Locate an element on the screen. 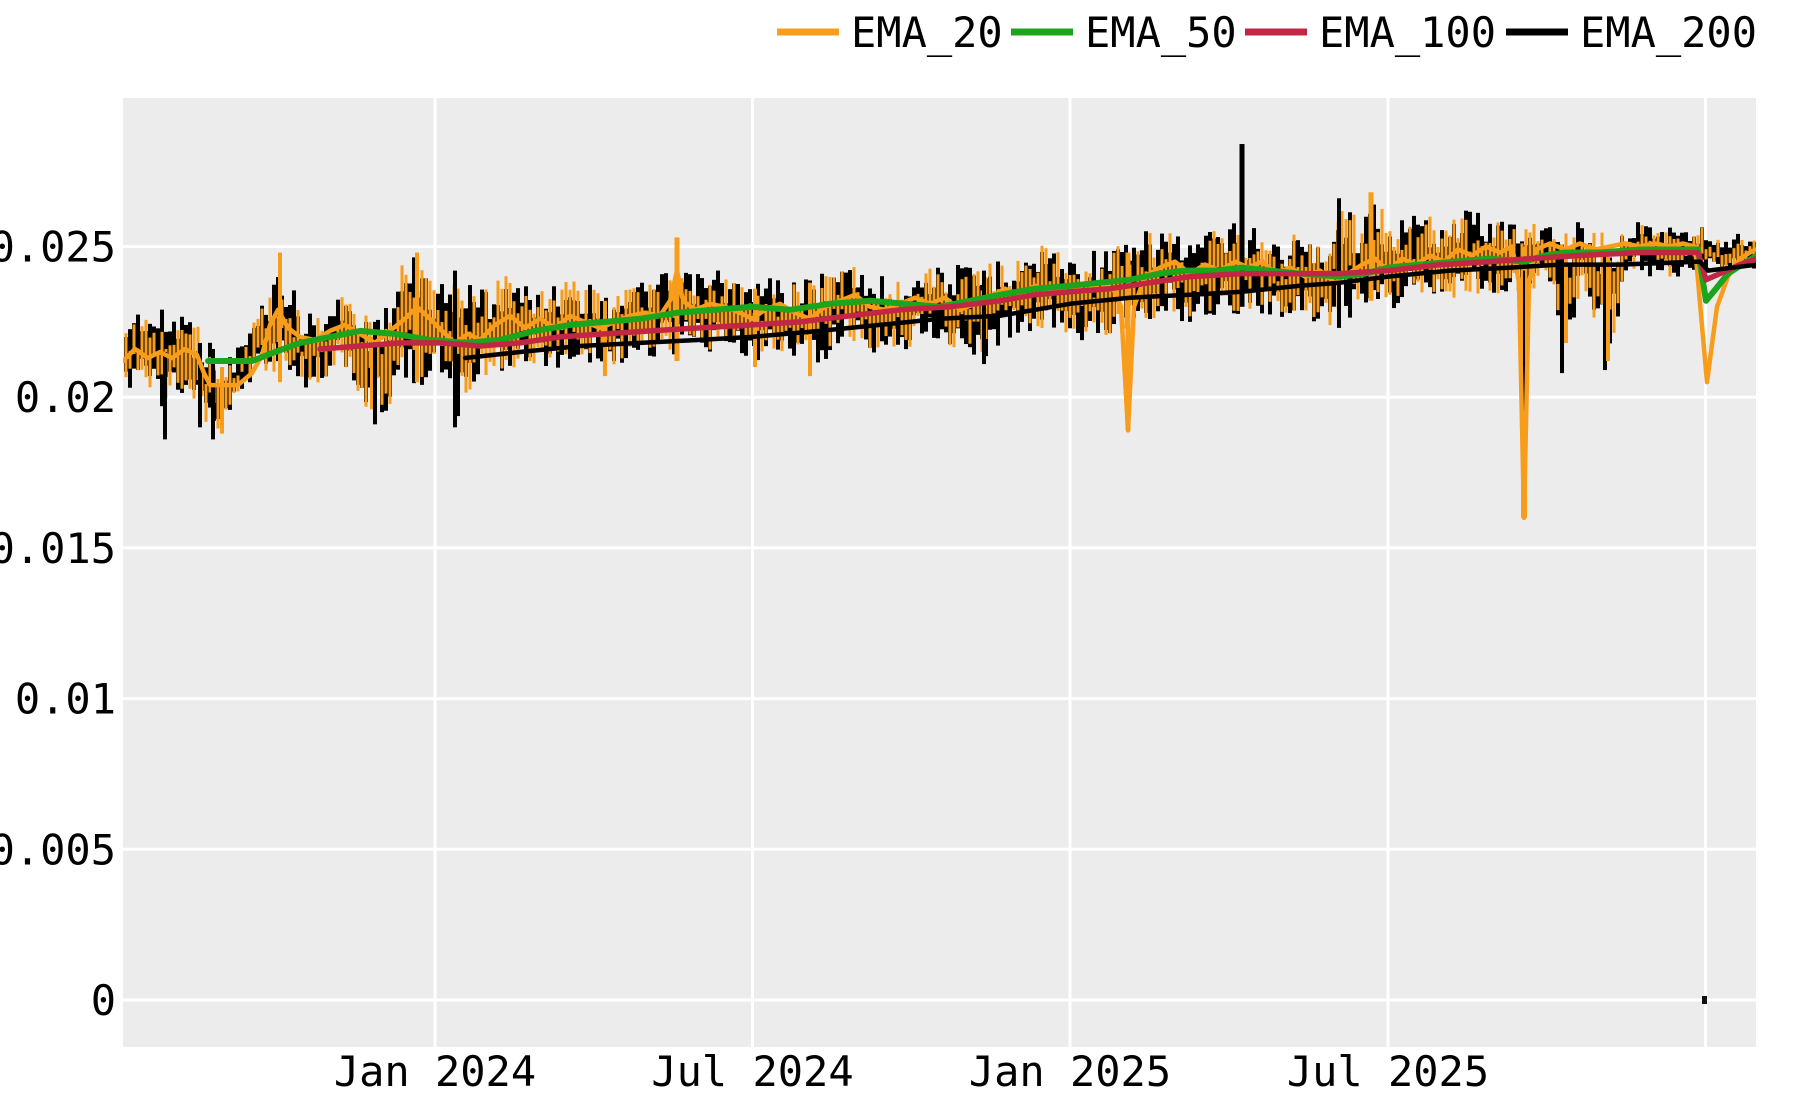  y-tick-label: 0.005 is located at coordinates (58, 849).